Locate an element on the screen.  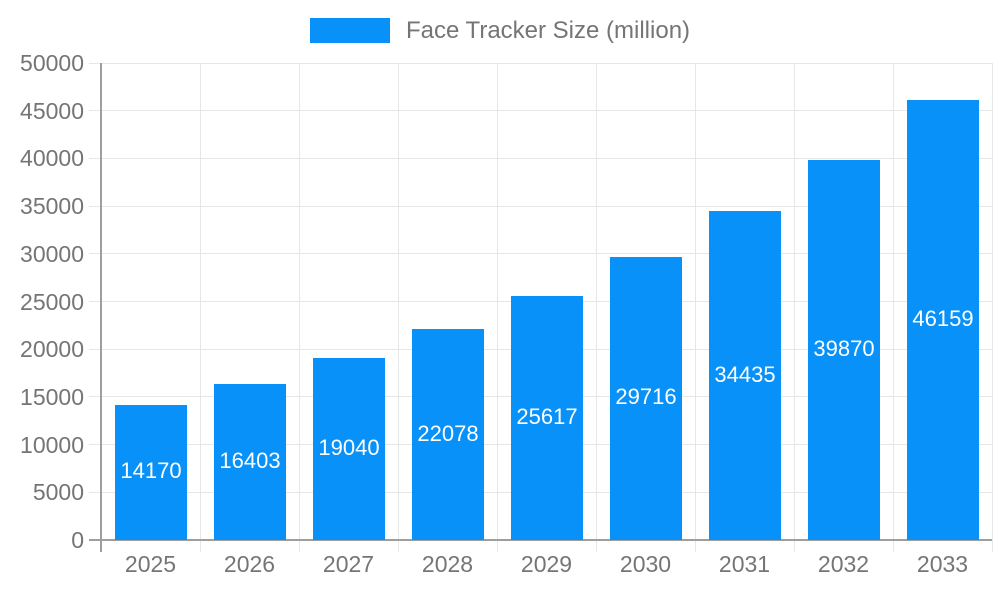
bar-value-label: 29716 is located at coordinates (646, 397).